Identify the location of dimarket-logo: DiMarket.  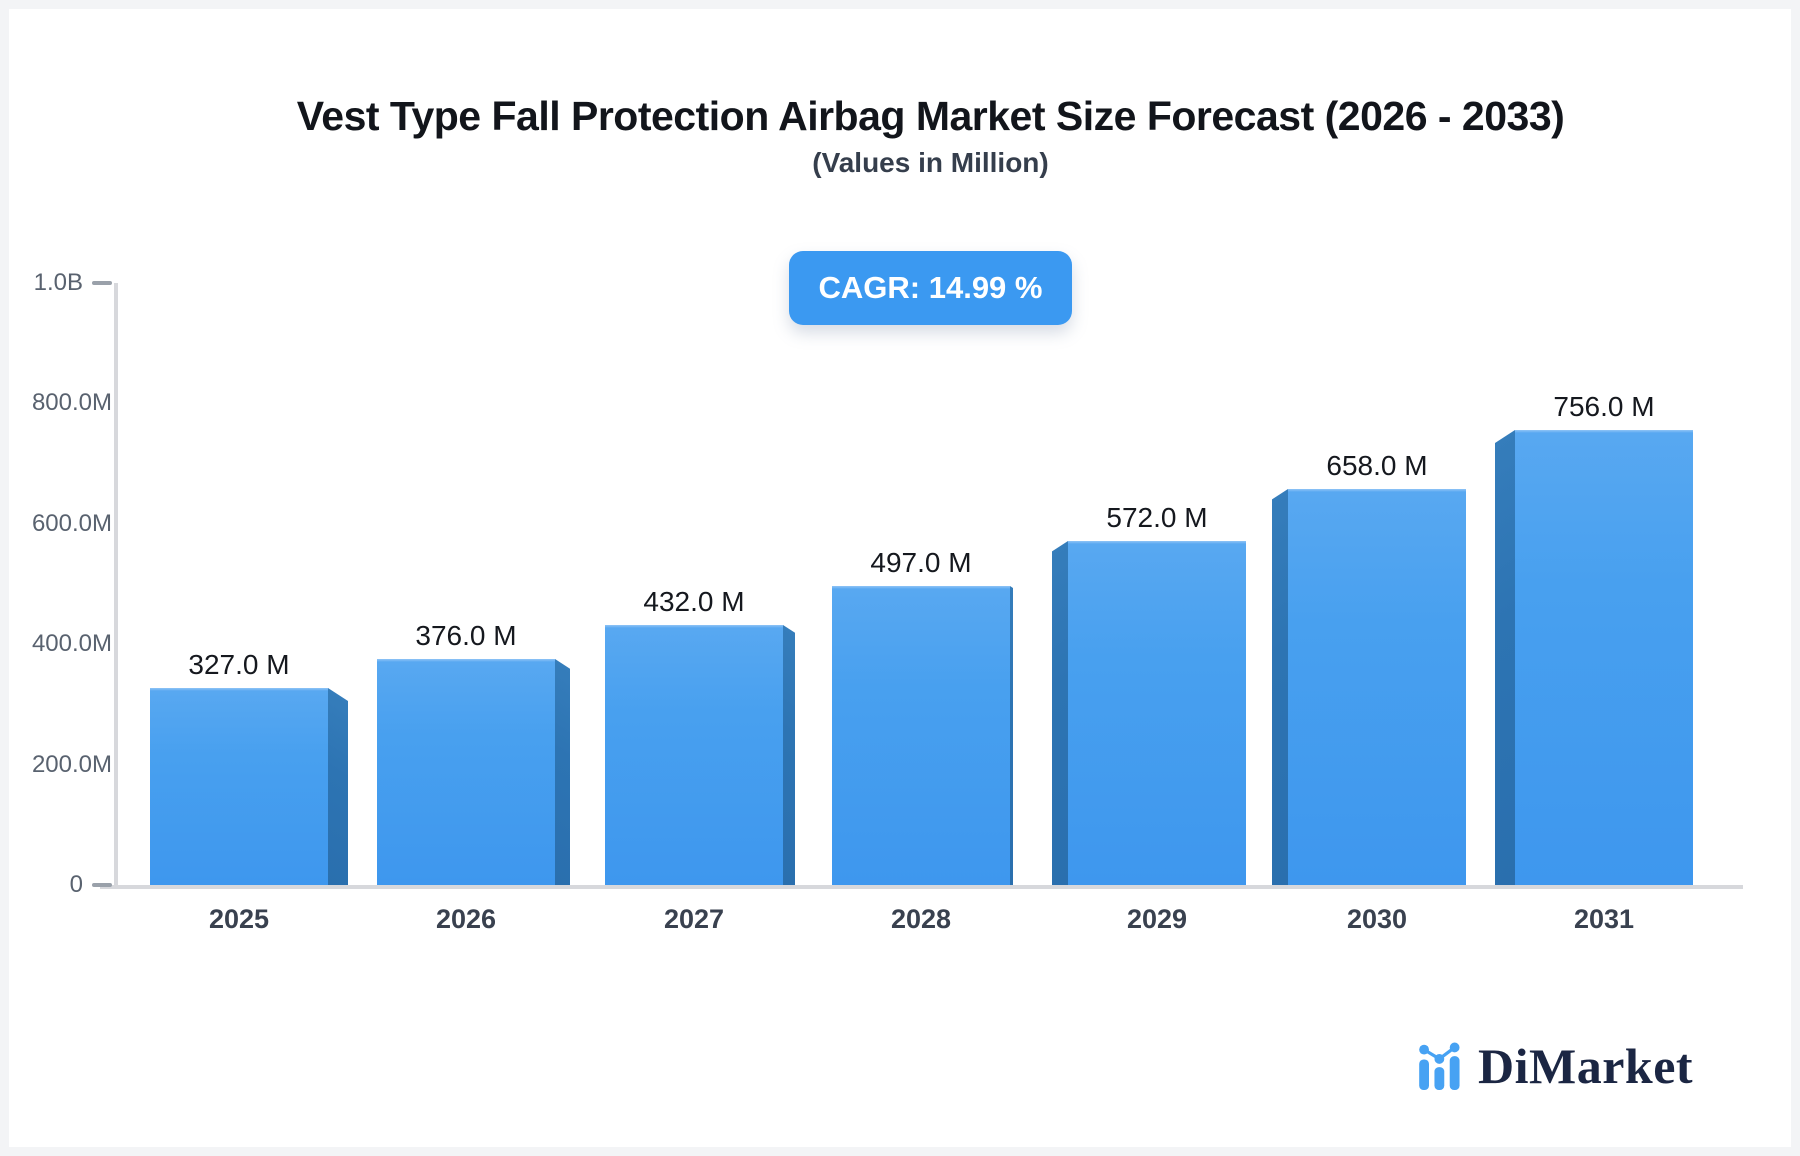
(1555, 1066).